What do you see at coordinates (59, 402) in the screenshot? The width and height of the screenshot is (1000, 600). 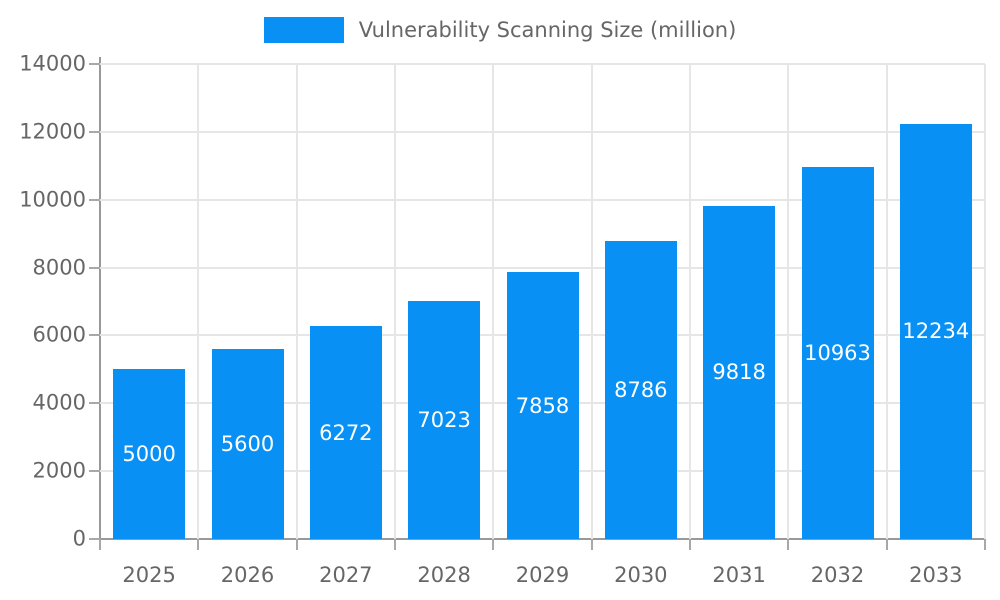 I see `y-axis-tick-label: 4000` at bounding box center [59, 402].